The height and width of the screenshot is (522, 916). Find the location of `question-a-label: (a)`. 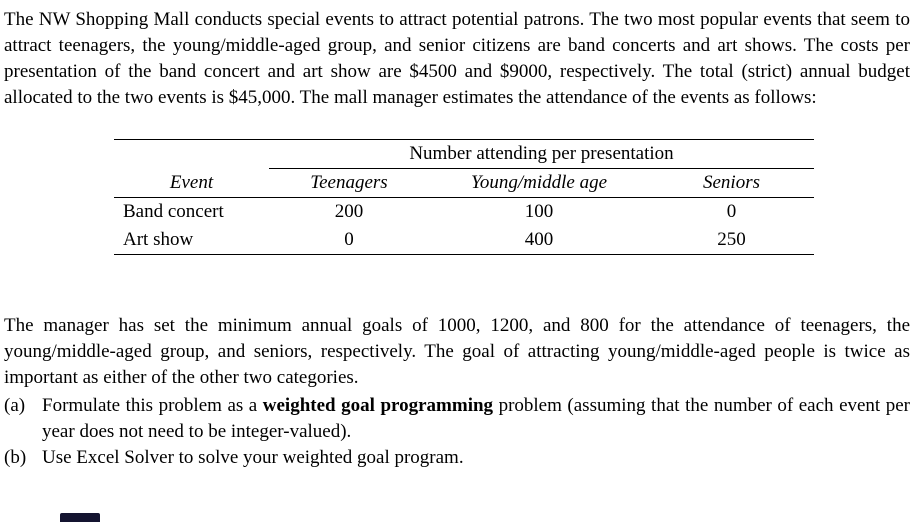

question-a-label: (a) is located at coordinates (15, 405).